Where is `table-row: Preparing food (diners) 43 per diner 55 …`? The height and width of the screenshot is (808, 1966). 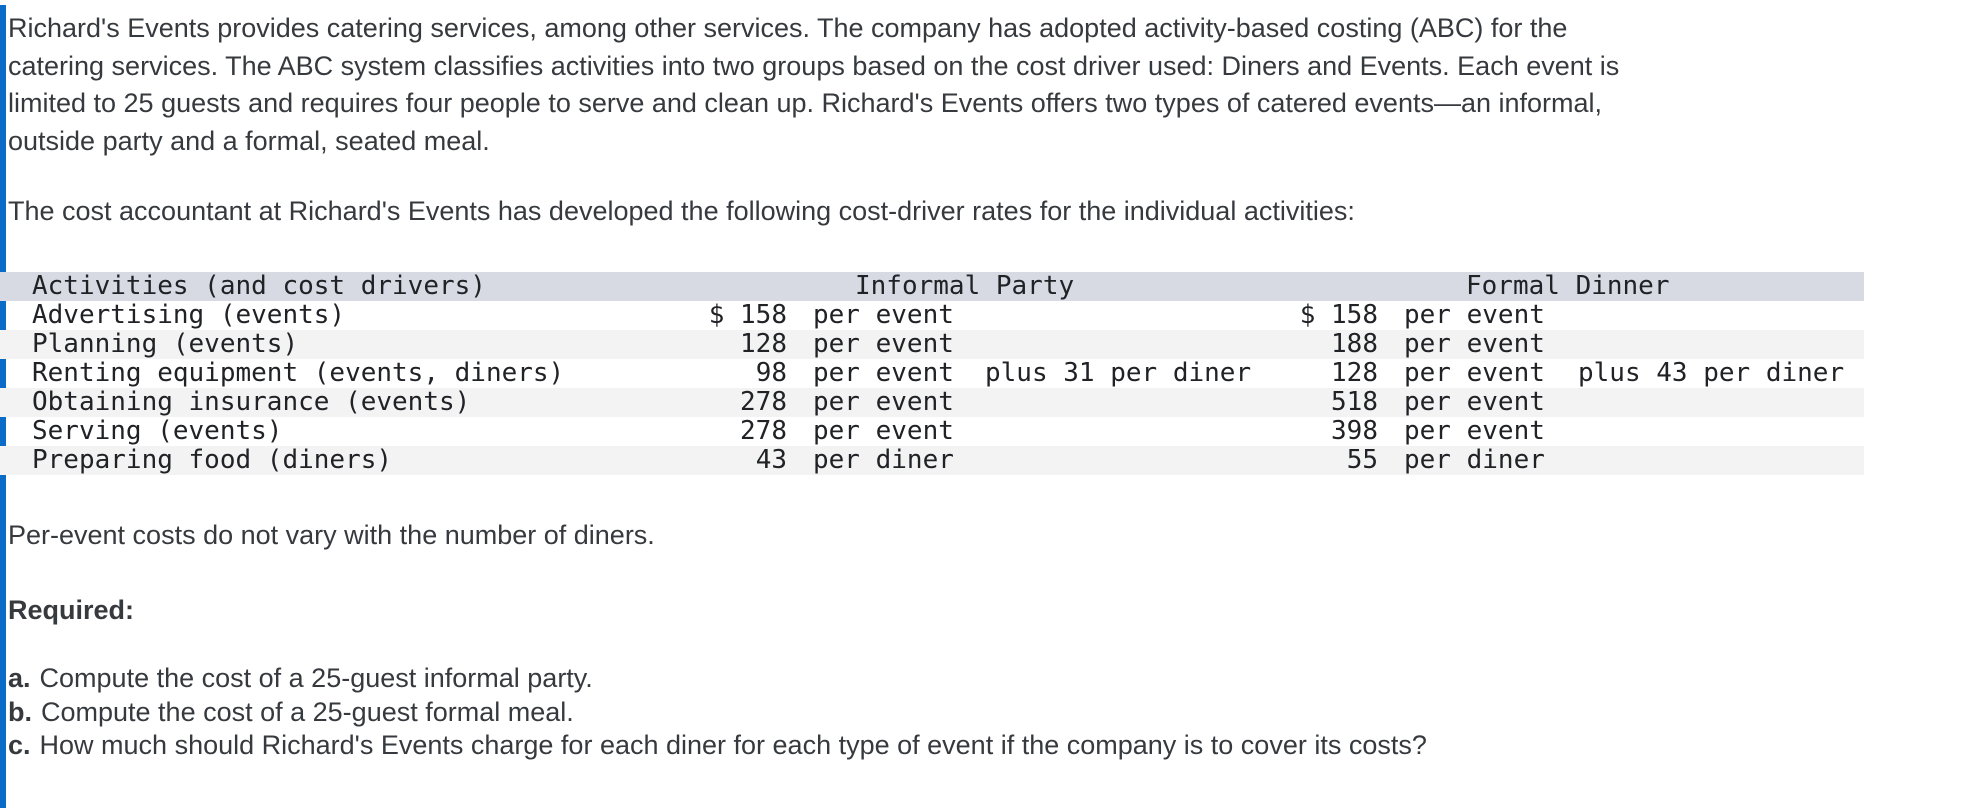
table-row: Preparing food (diners) 43 per diner 55 … is located at coordinates (932, 460).